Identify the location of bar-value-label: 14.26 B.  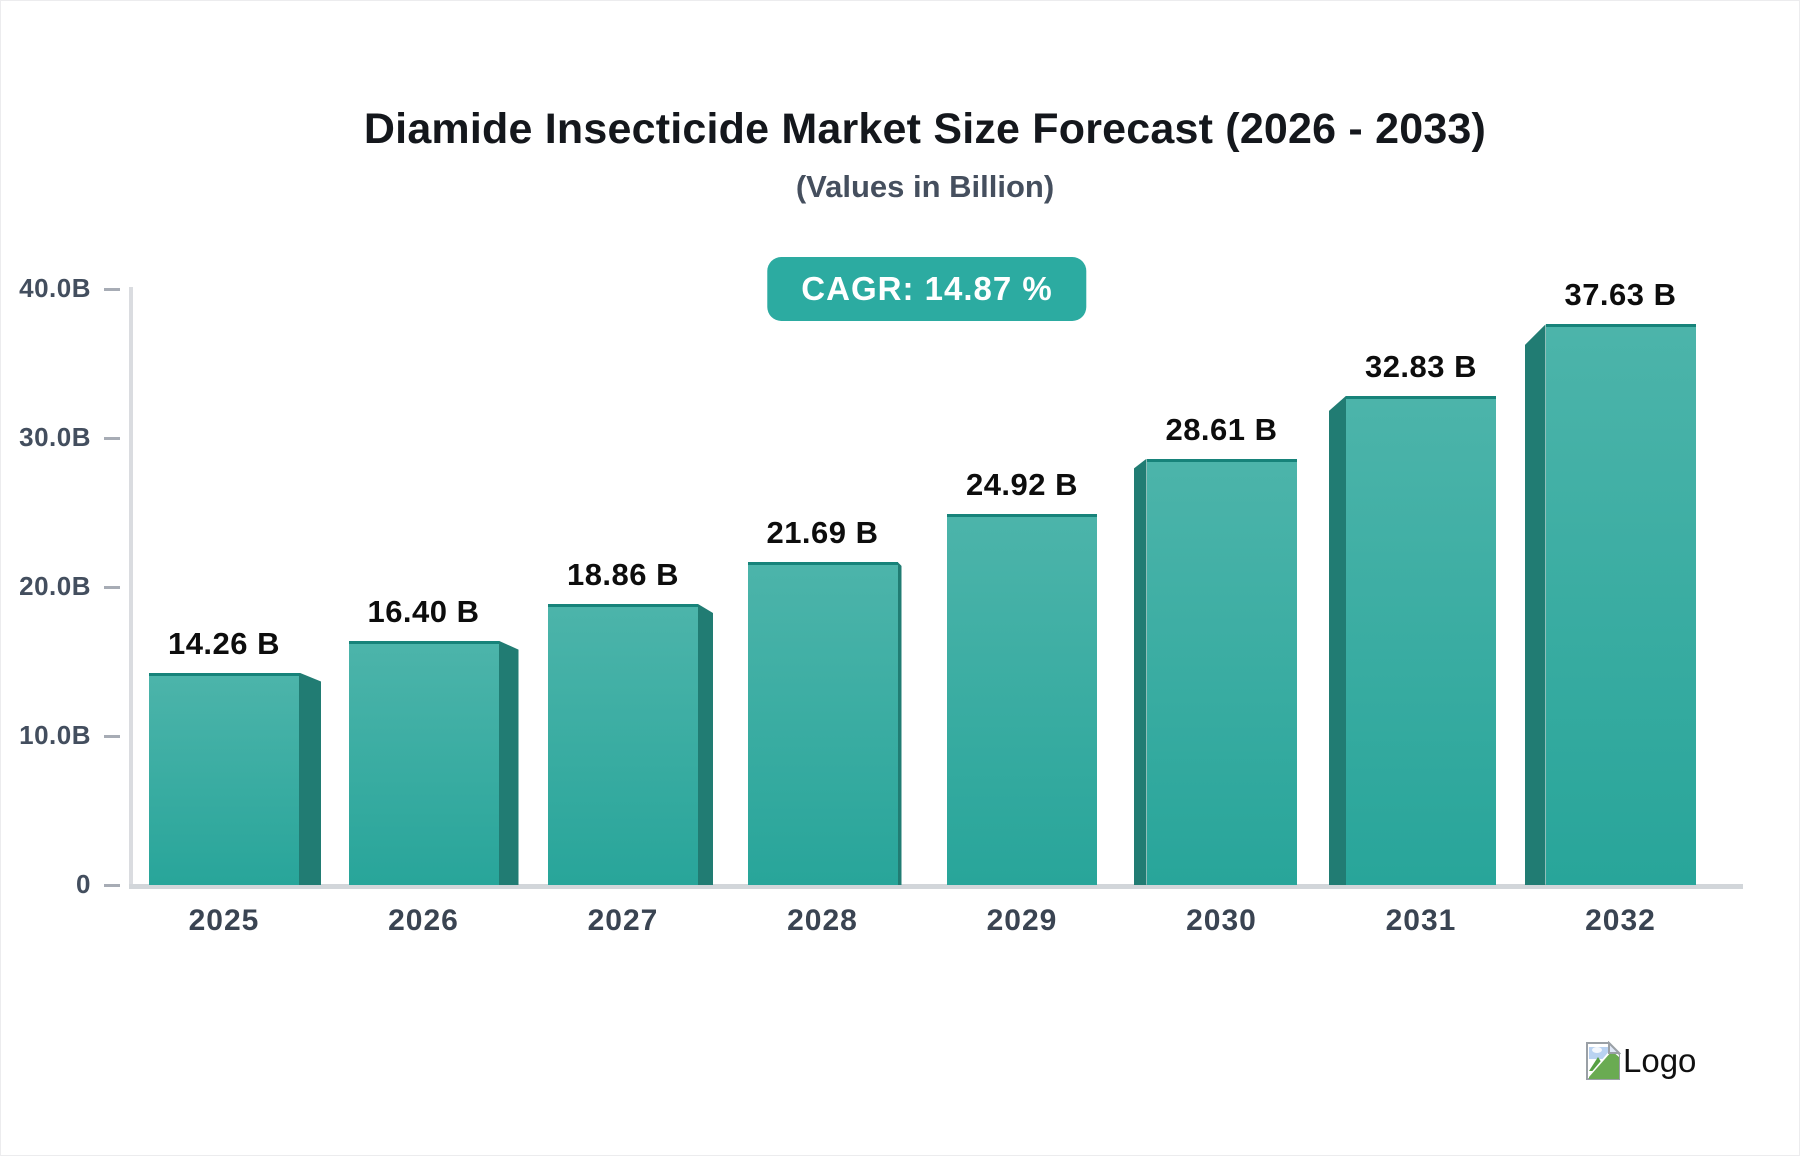
(224, 643).